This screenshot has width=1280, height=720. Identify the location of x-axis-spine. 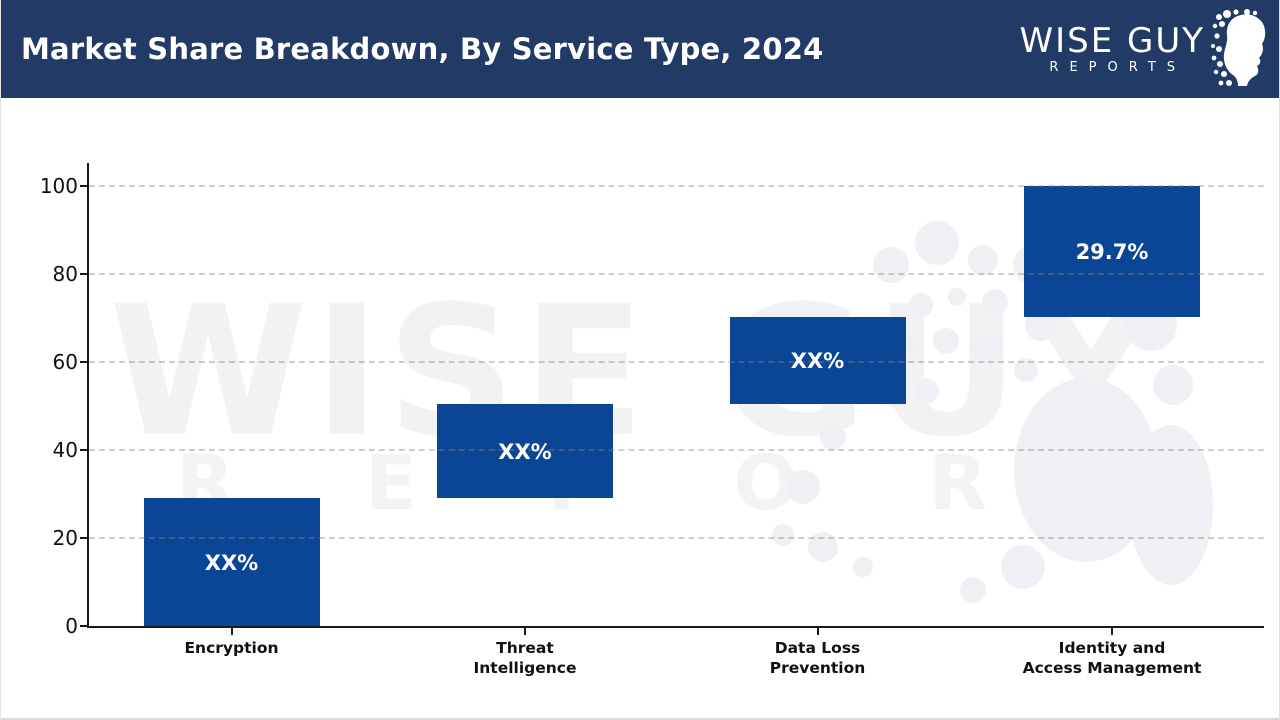
(675, 627).